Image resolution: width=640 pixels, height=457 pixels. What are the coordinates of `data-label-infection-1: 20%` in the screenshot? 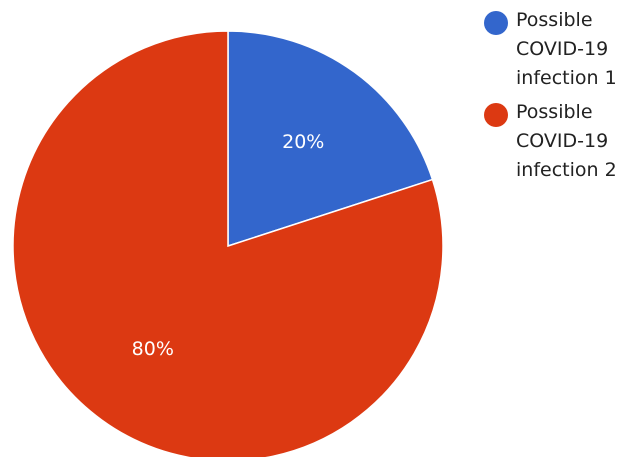 It's located at (303, 142).